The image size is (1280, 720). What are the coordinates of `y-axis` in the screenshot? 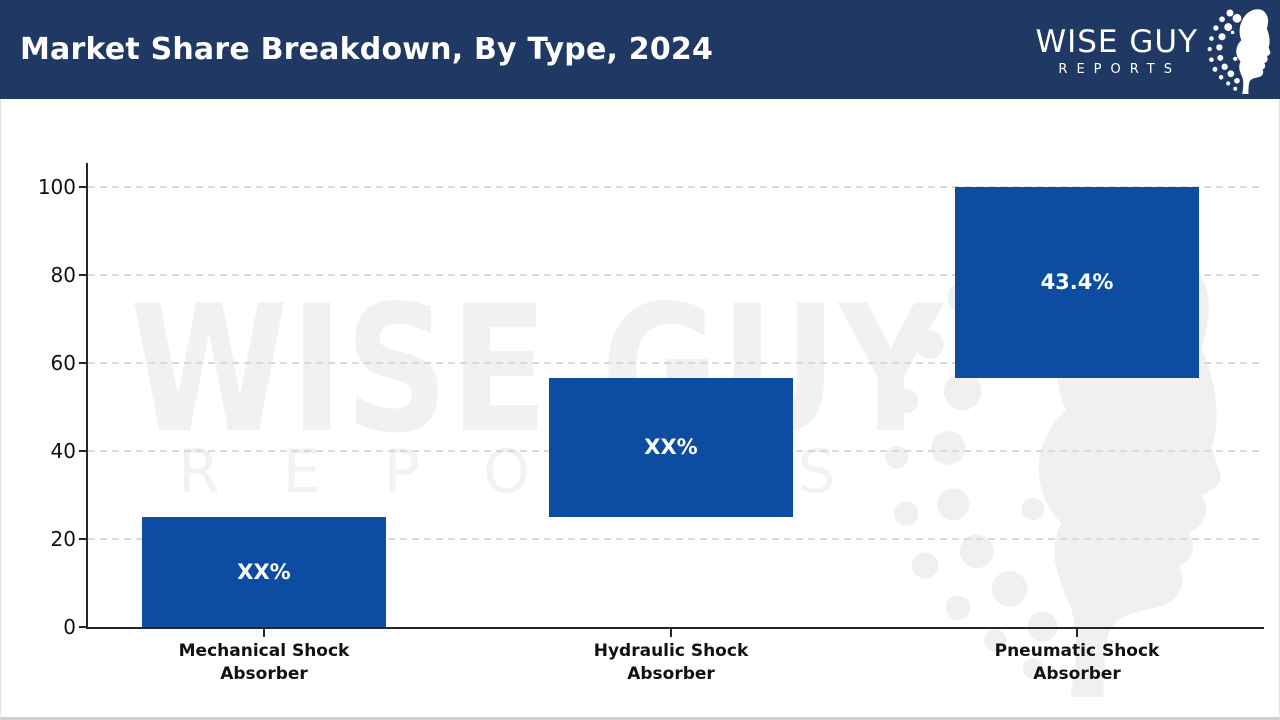 It's located at (87, 396).